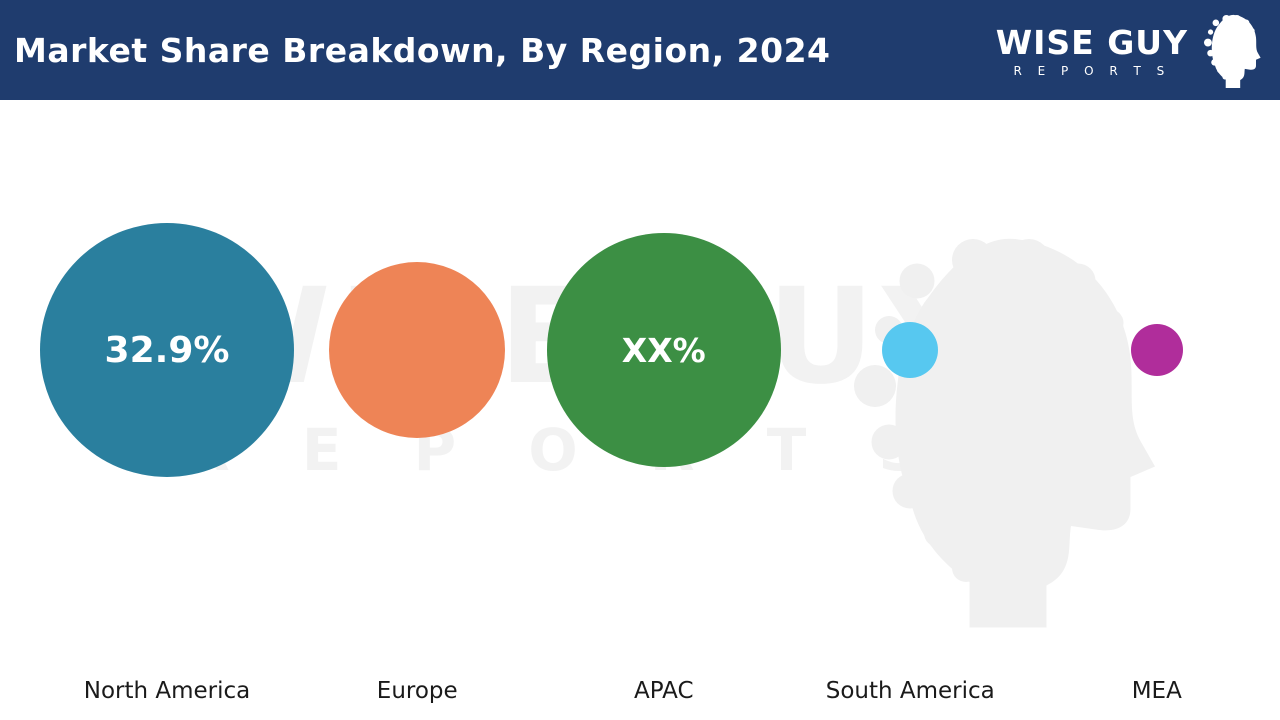  Describe the element at coordinates (1092, 70) in the screenshot. I see `logo-subtitle: R E P O R T S` at that location.